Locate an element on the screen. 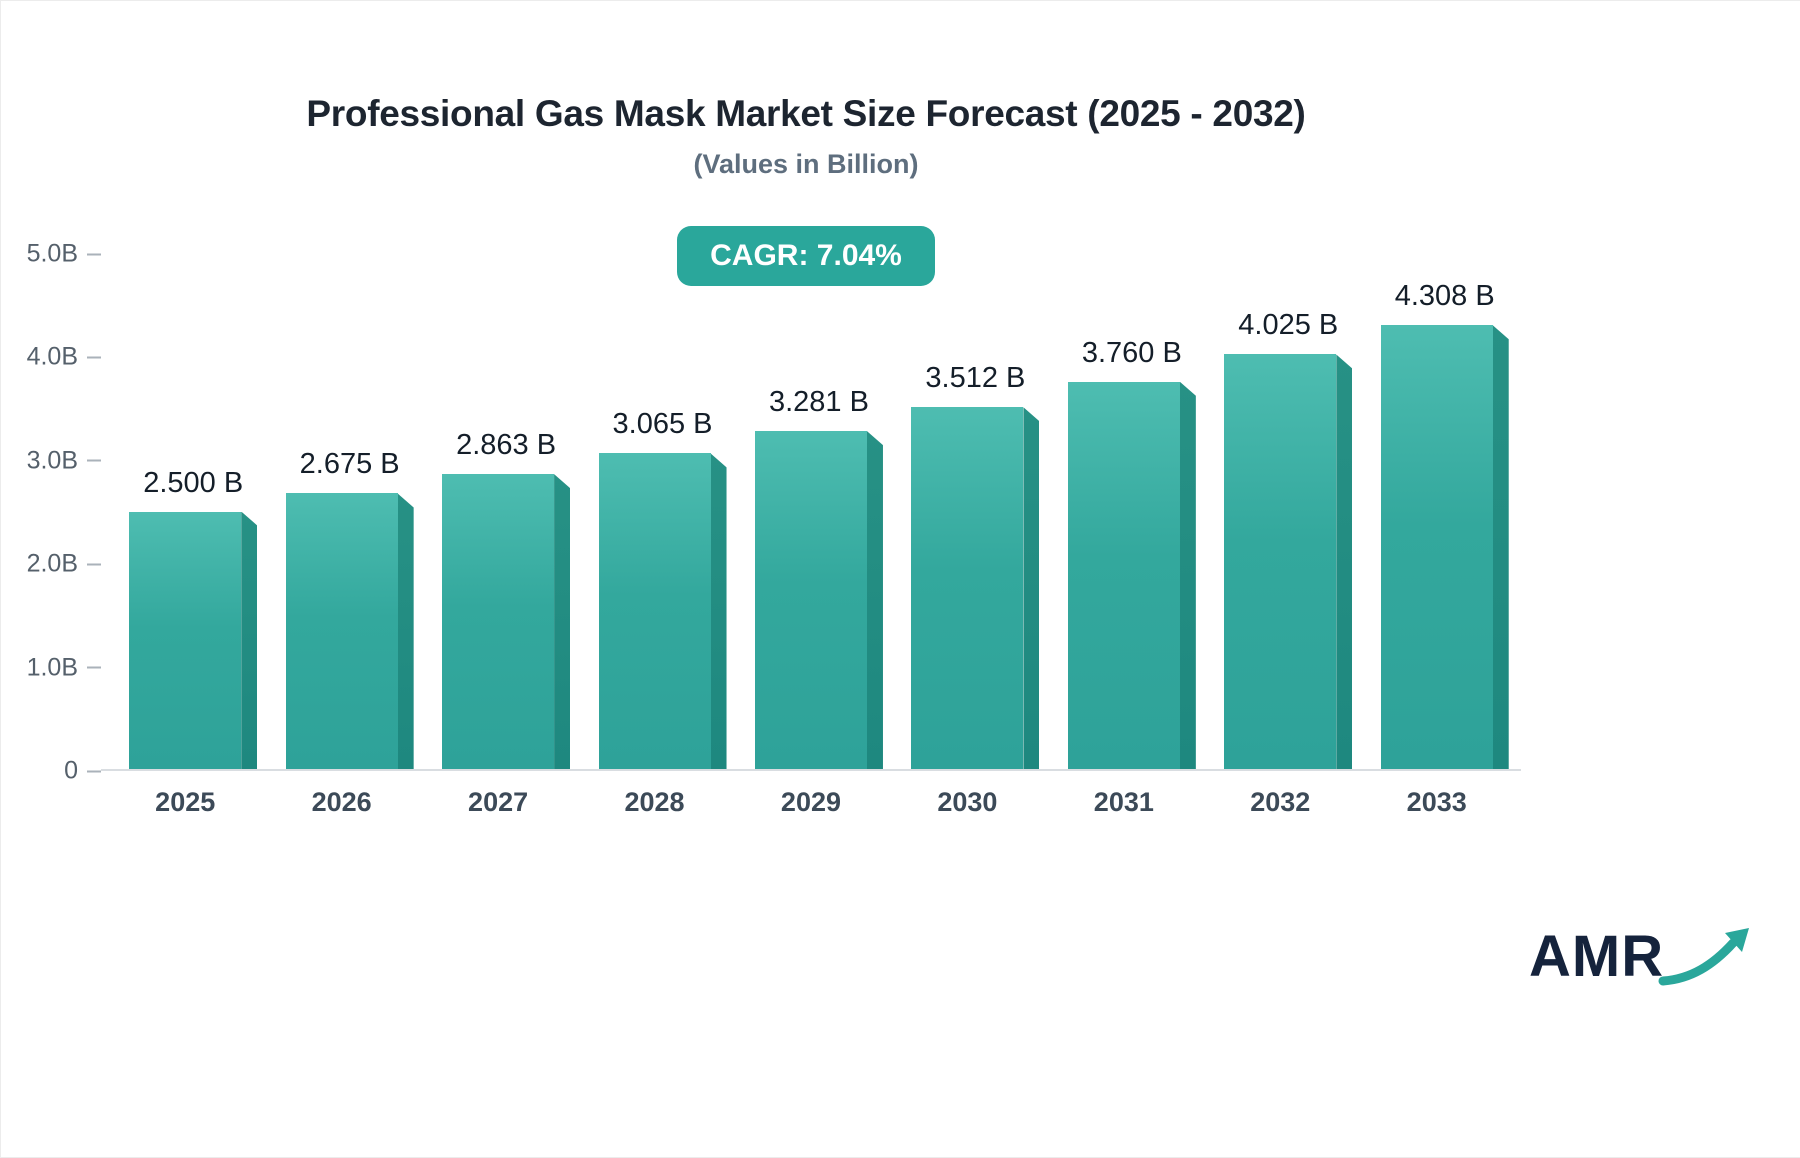  bar-group: 3.065 B 2028 is located at coordinates (654, 535).